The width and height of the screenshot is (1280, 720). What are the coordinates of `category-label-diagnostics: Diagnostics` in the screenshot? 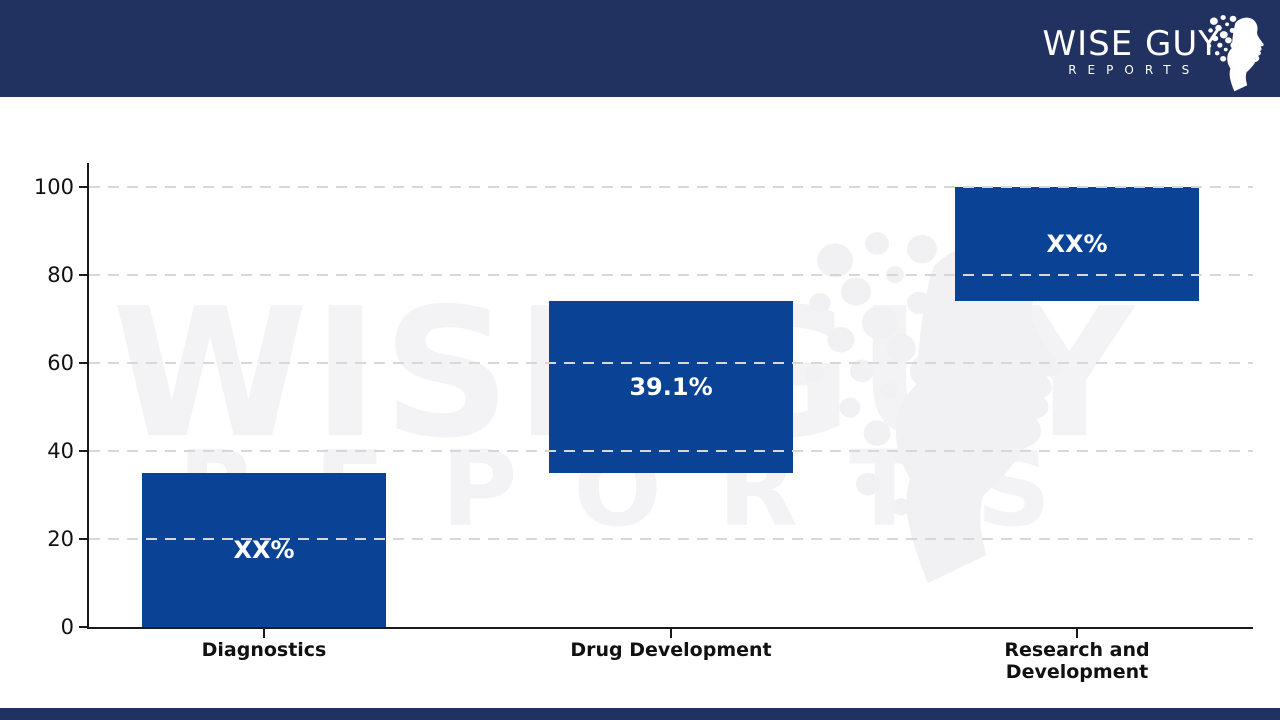 It's located at (264, 650).